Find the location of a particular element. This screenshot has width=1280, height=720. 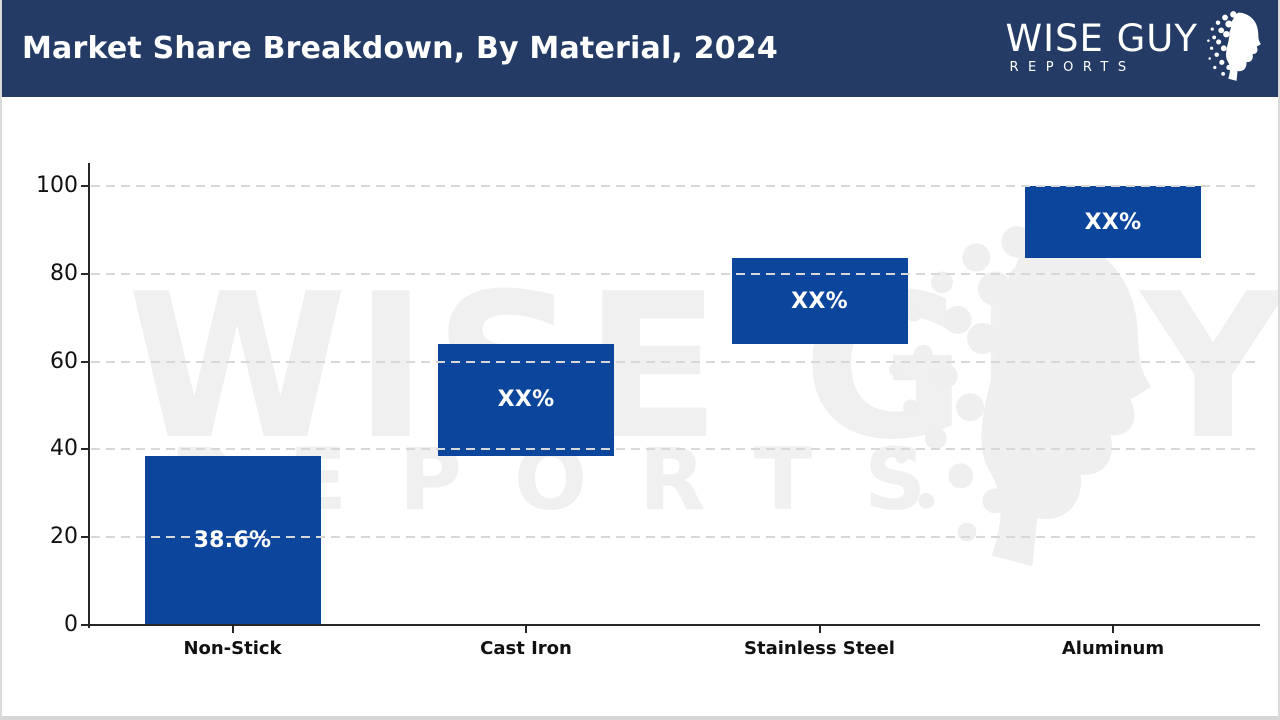

bar-non-stick is located at coordinates (232, 540).